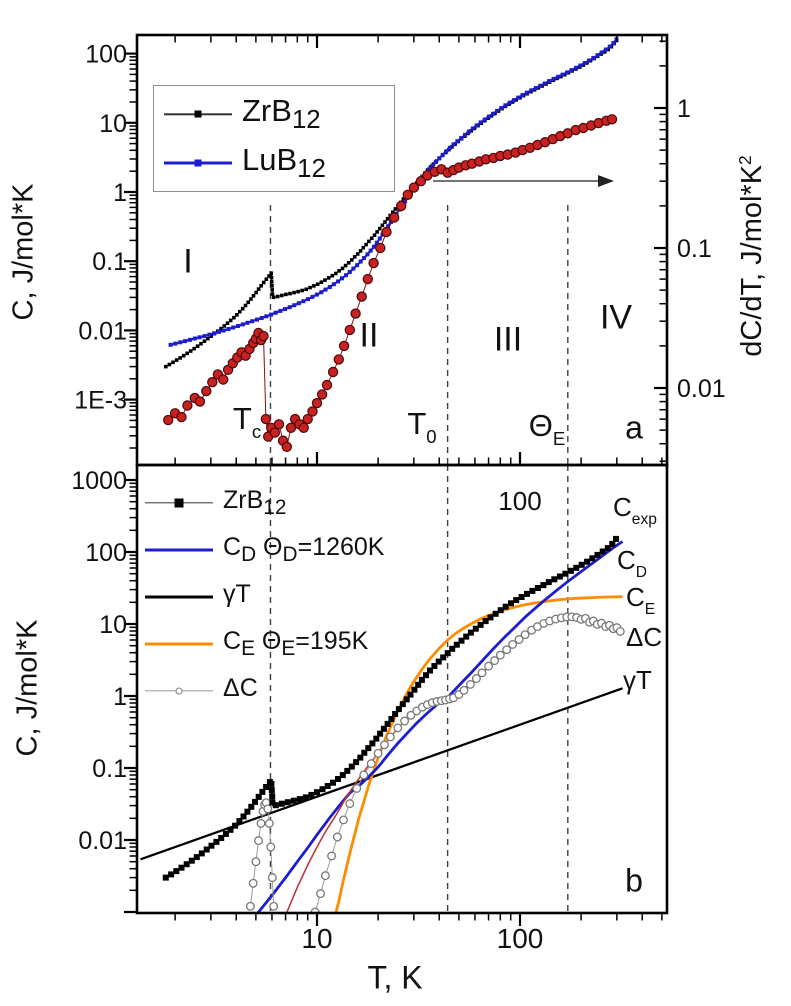 Image resolution: width=791 pixels, height=1006 pixels. What do you see at coordinates (113, 124) in the screenshot?
I see `tick-label: 10` at bounding box center [113, 124].